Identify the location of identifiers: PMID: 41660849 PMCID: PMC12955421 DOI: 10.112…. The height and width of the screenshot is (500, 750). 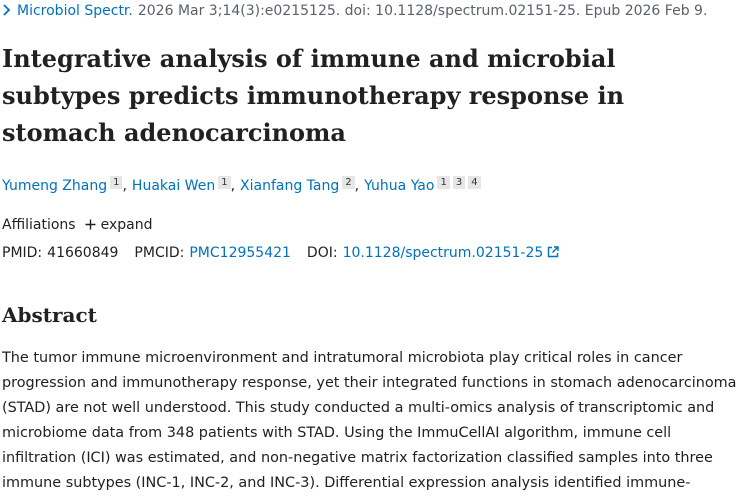
(280, 253).